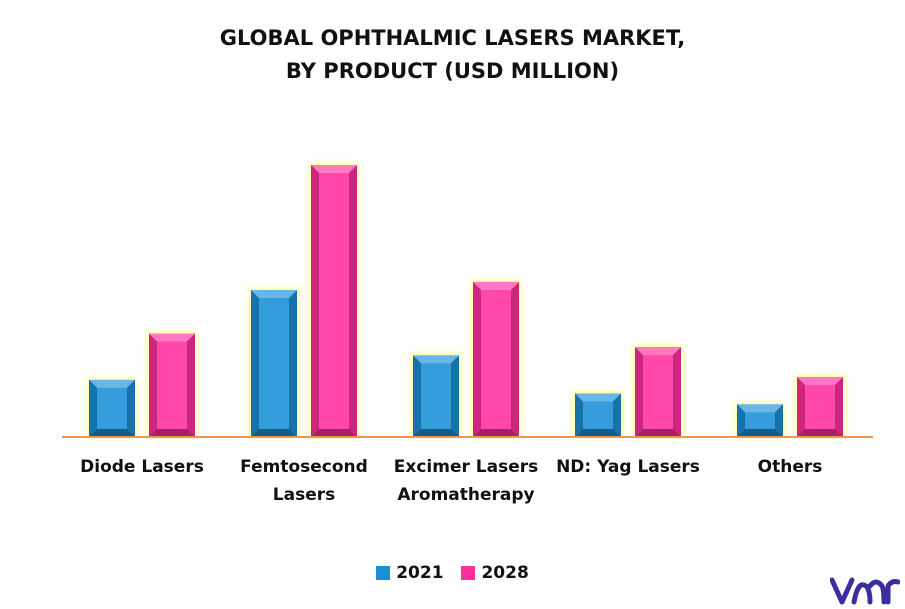 The width and height of the screenshot is (905, 609). What do you see at coordinates (452, 574) in the screenshot?
I see `legend: 2021 2028` at bounding box center [452, 574].